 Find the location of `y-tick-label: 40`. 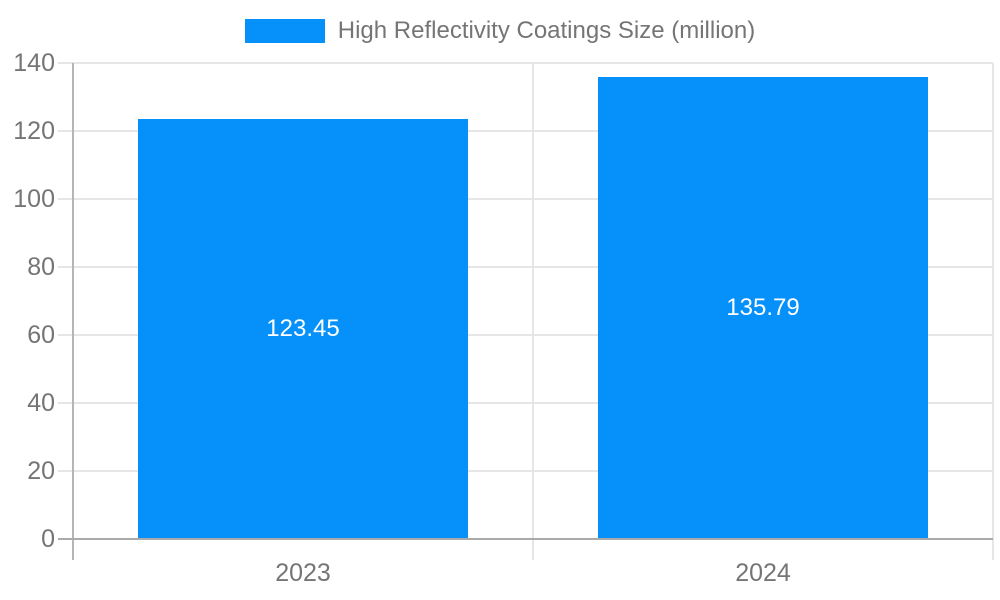

y-tick-label: 40 is located at coordinates (41, 403).